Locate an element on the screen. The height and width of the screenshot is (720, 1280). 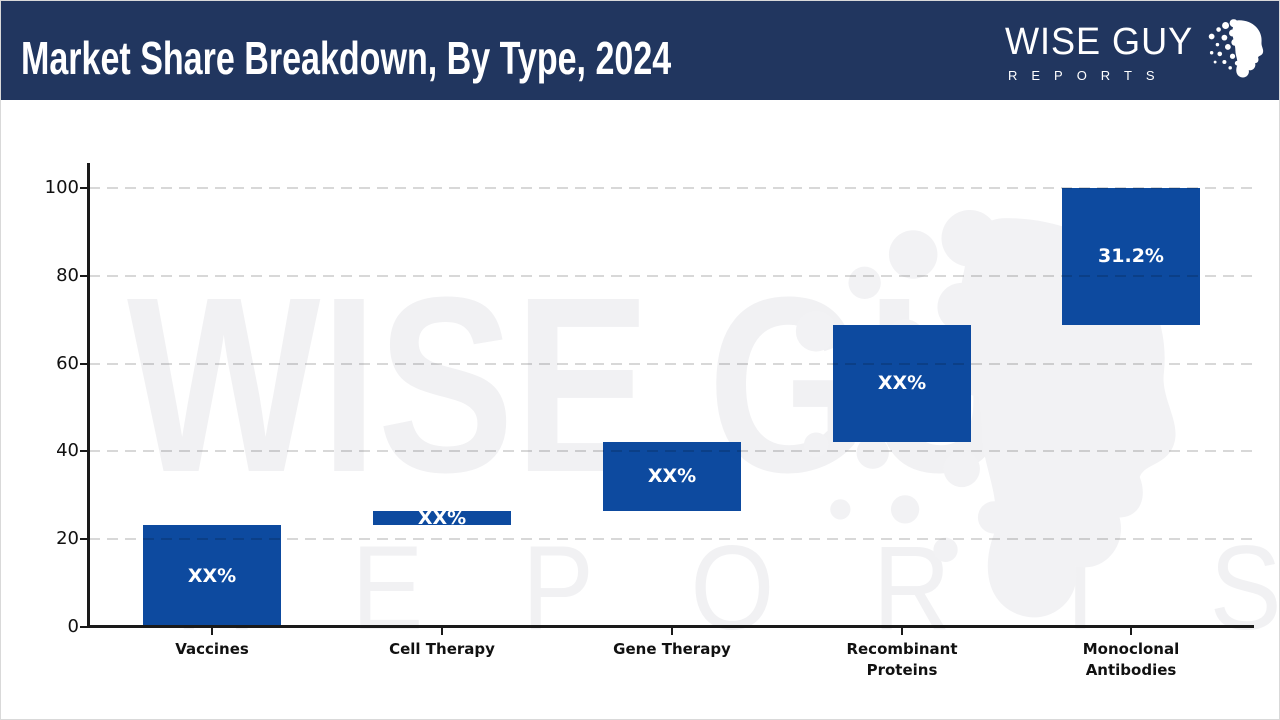
bar-gene-therapy is located at coordinates (672, 476).